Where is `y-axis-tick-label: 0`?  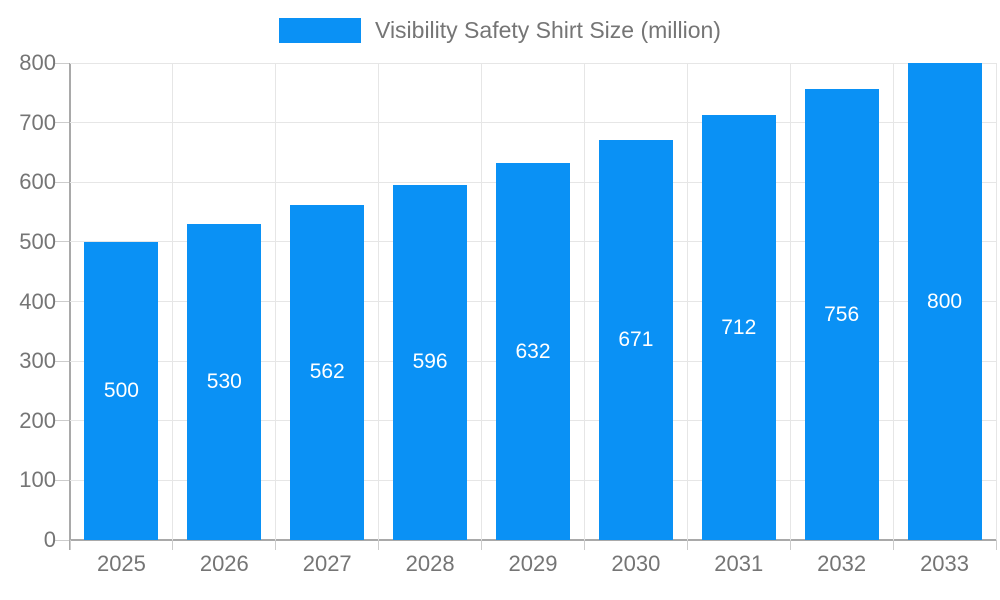 y-axis-tick-label: 0 is located at coordinates (49, 539).